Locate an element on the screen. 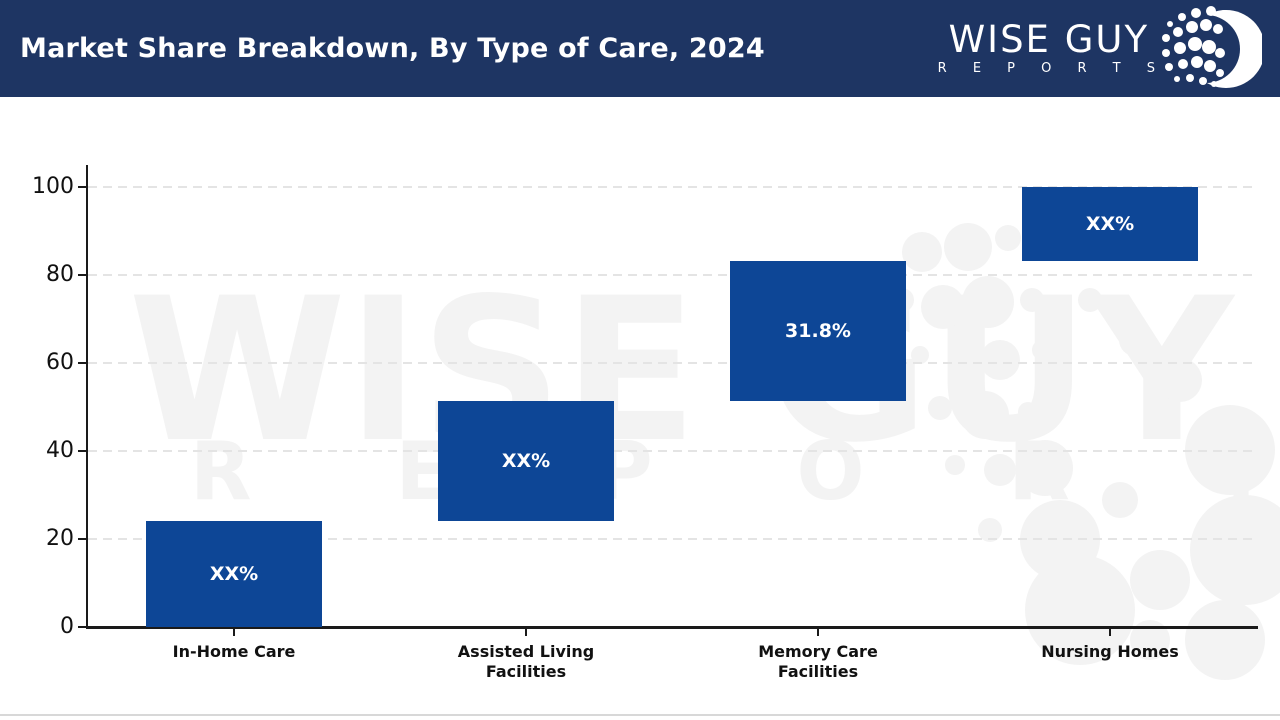  logo-wordmark: WISE GUY is located at coordinates (1049, 40).